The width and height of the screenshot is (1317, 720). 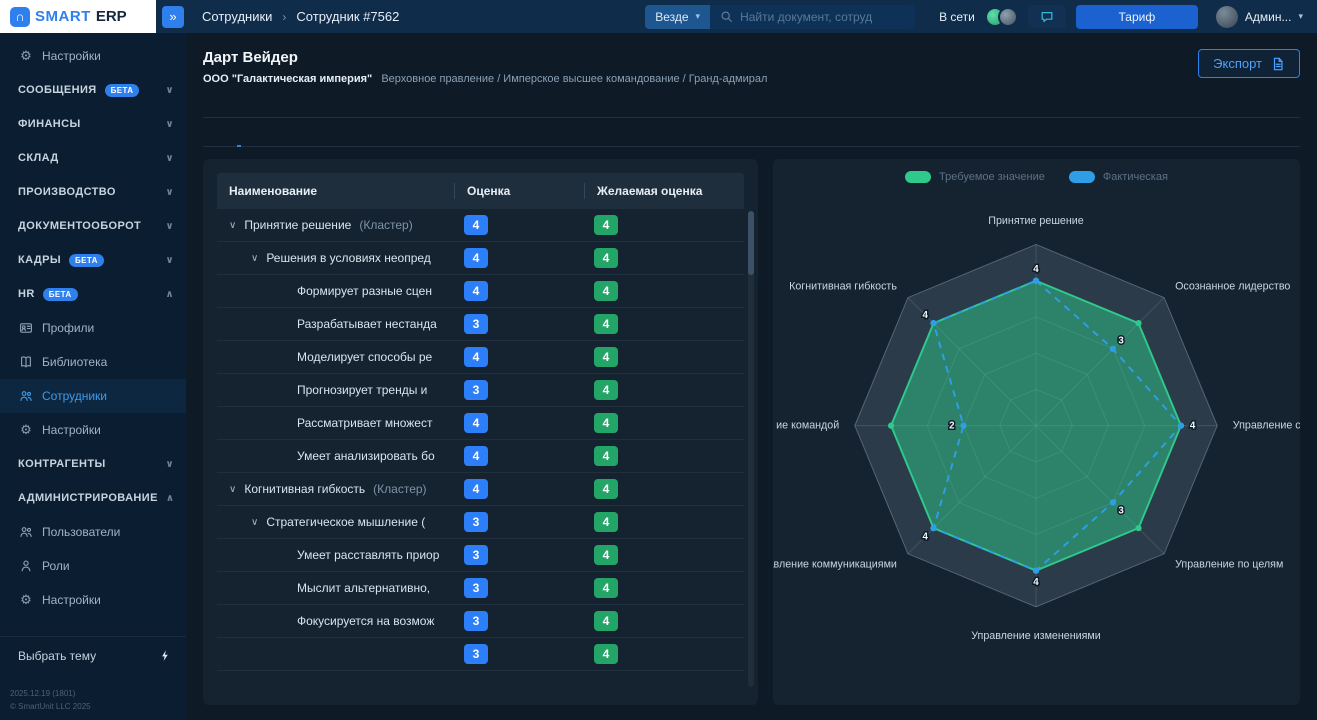 I want to click on legend-color-chip, so click(x=918, y=177).